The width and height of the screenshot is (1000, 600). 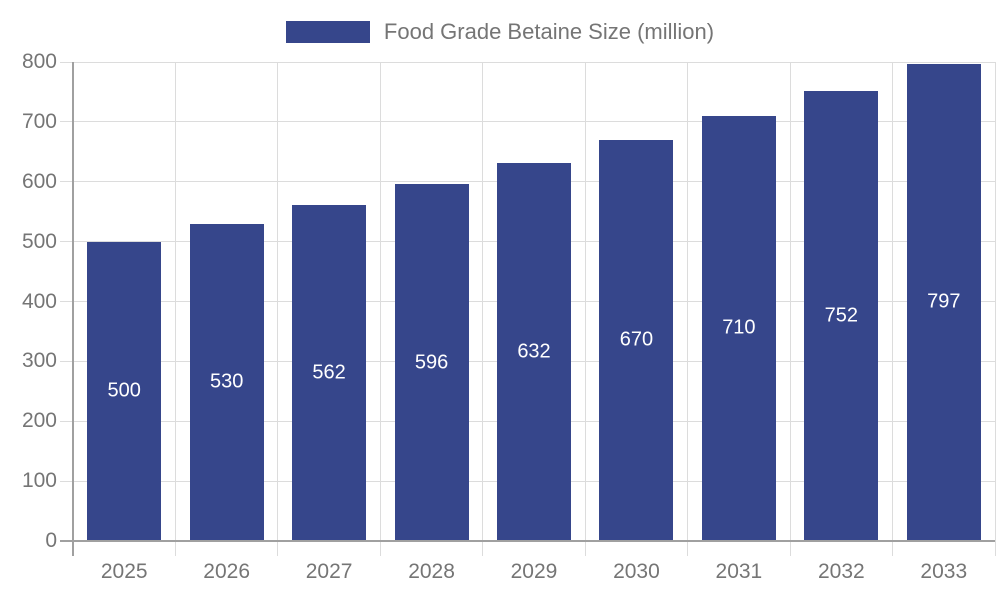 What do you see at coordinates (534, 571) in the screenshot?
I see `x-tick-label: 2029` at bounding box center [534, 571].